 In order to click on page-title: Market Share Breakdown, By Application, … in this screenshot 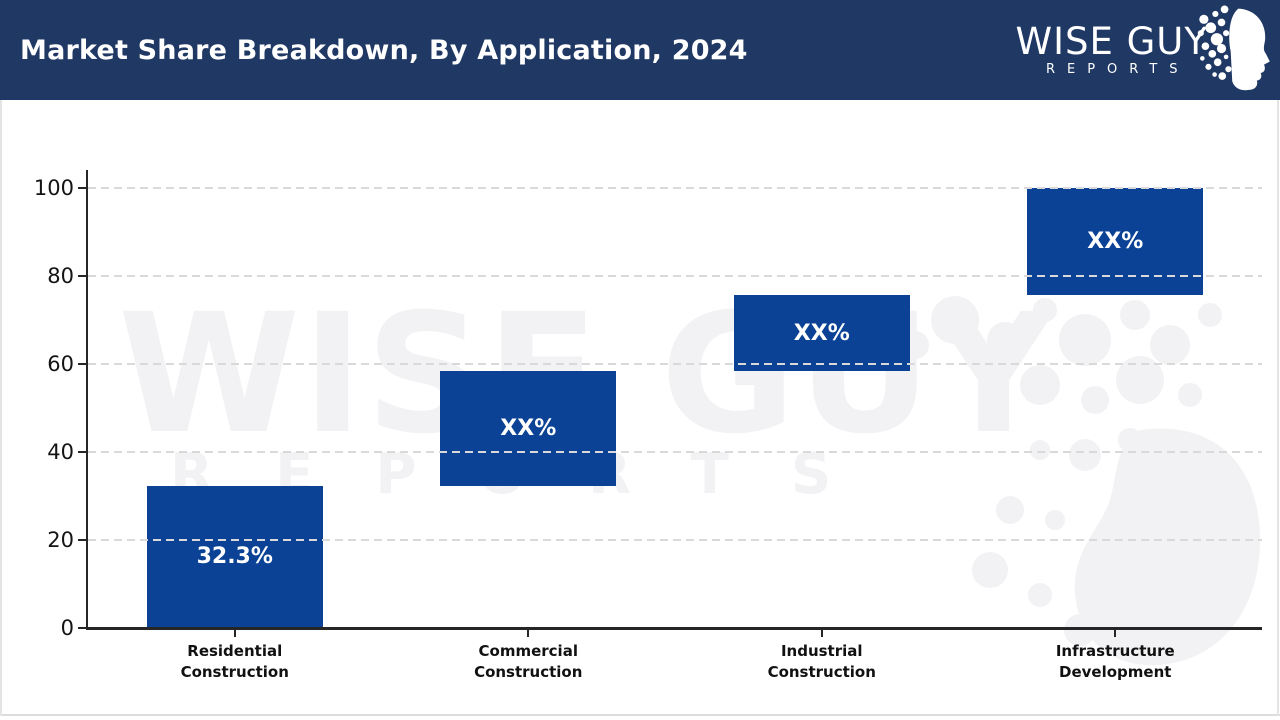, I will do `click(384, 50)`.